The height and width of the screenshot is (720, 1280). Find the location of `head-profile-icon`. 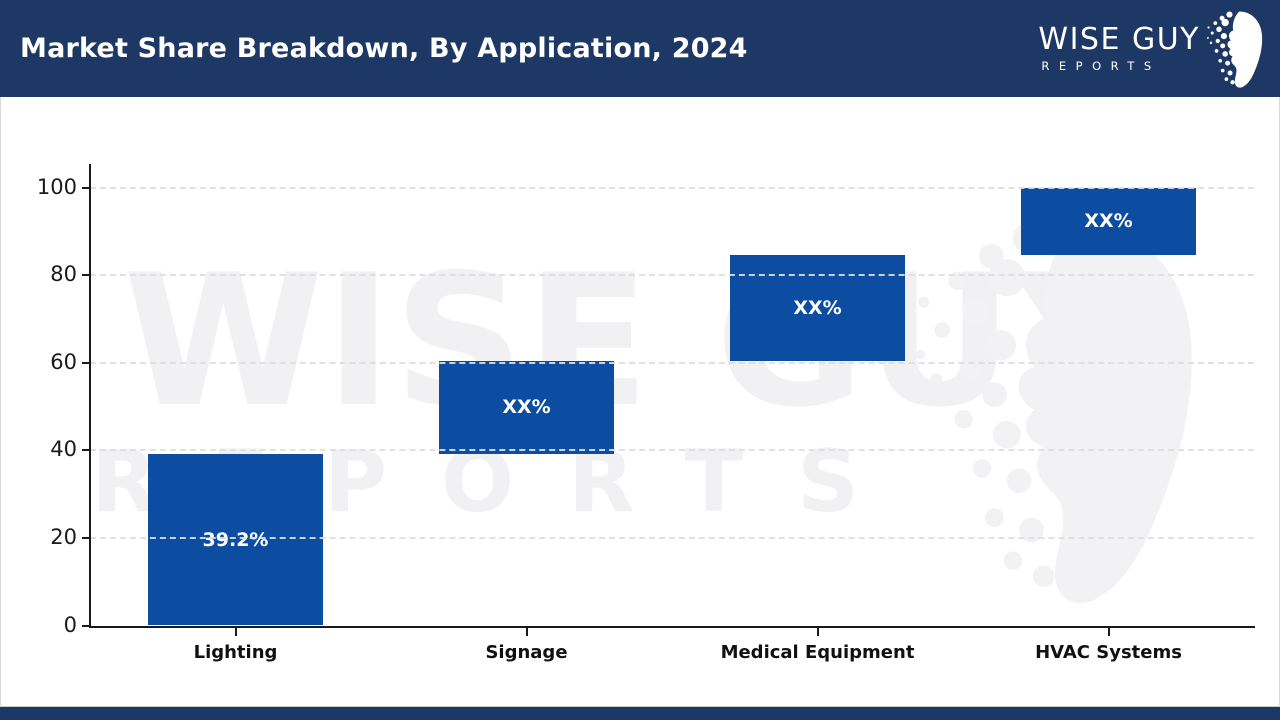

head-profile-icon is located at coordinates (1235, 49).